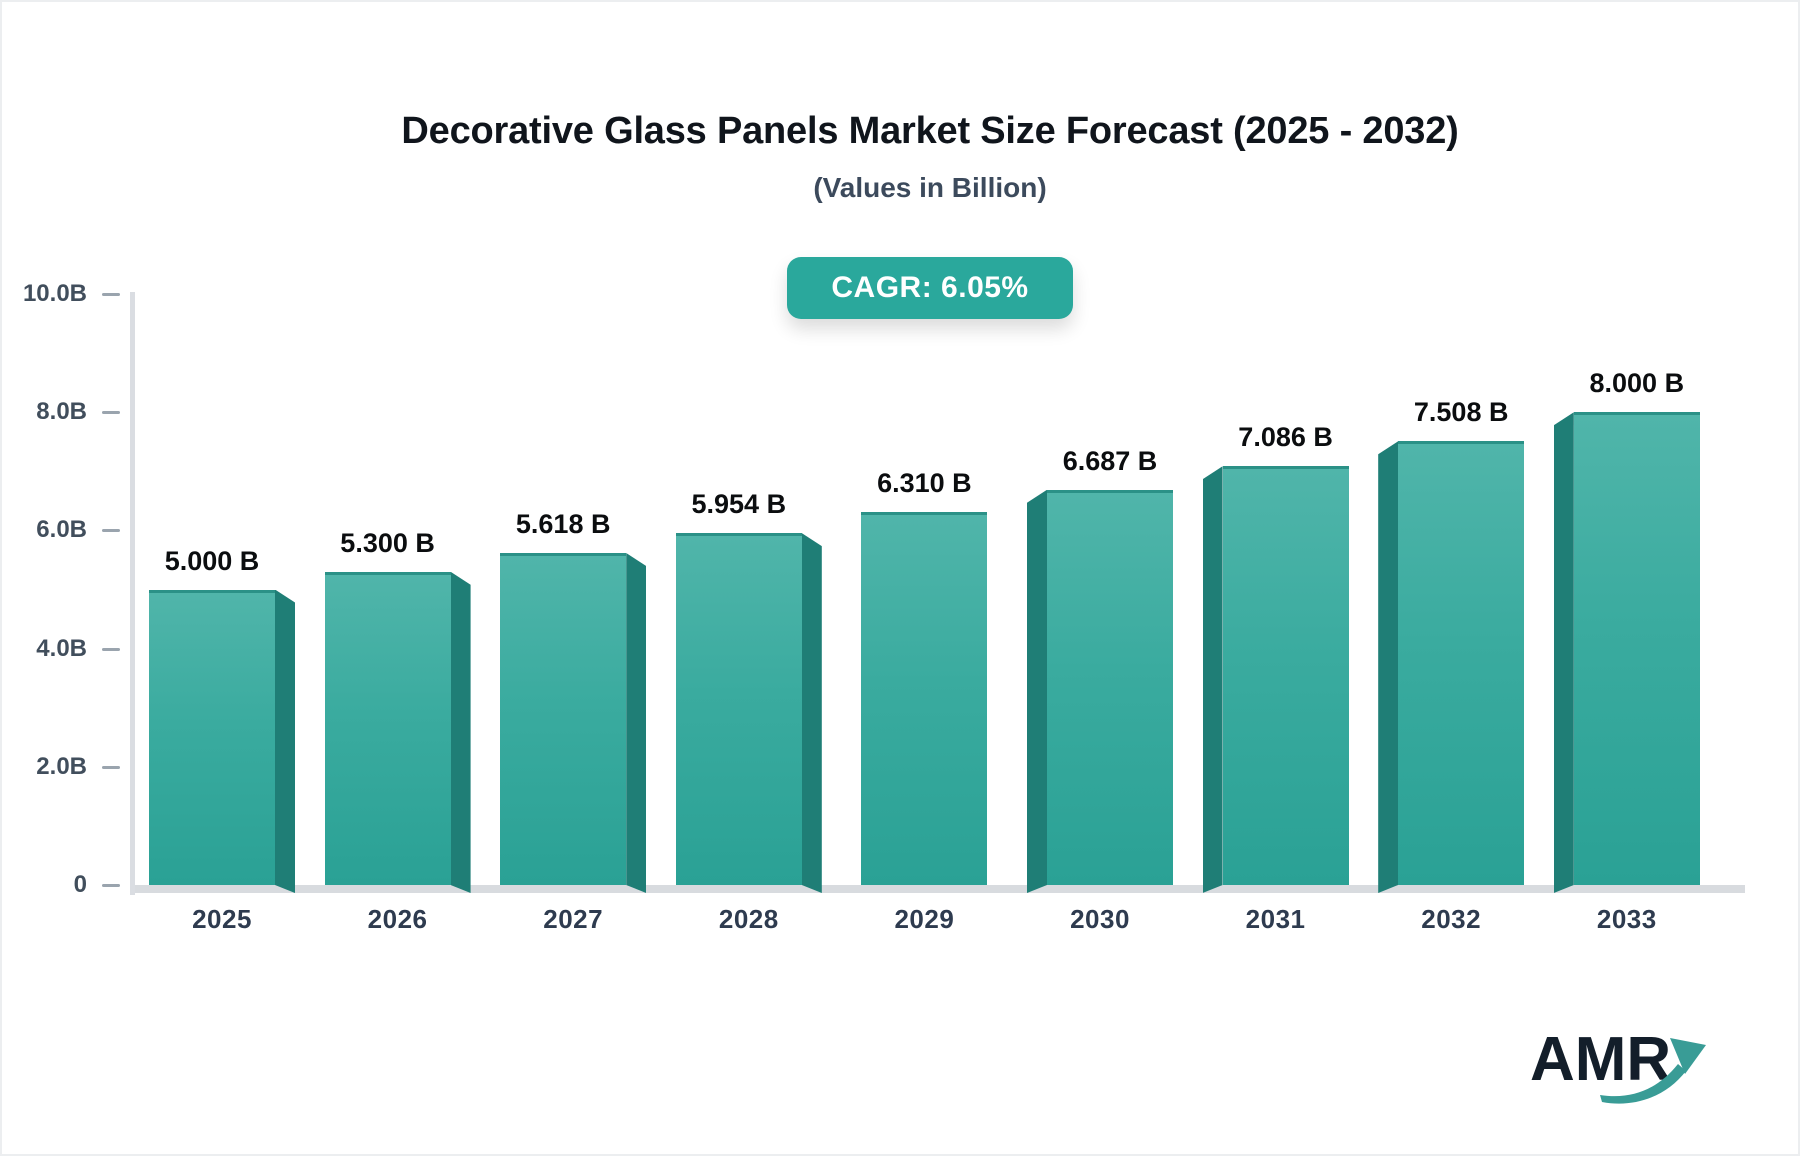 This screenshot has width=1800, height=1156. What do you see at coordinates (61, 648) in the screenshot?
I see `y-axis-label: 4.0B` at bounding box center [61, 648].